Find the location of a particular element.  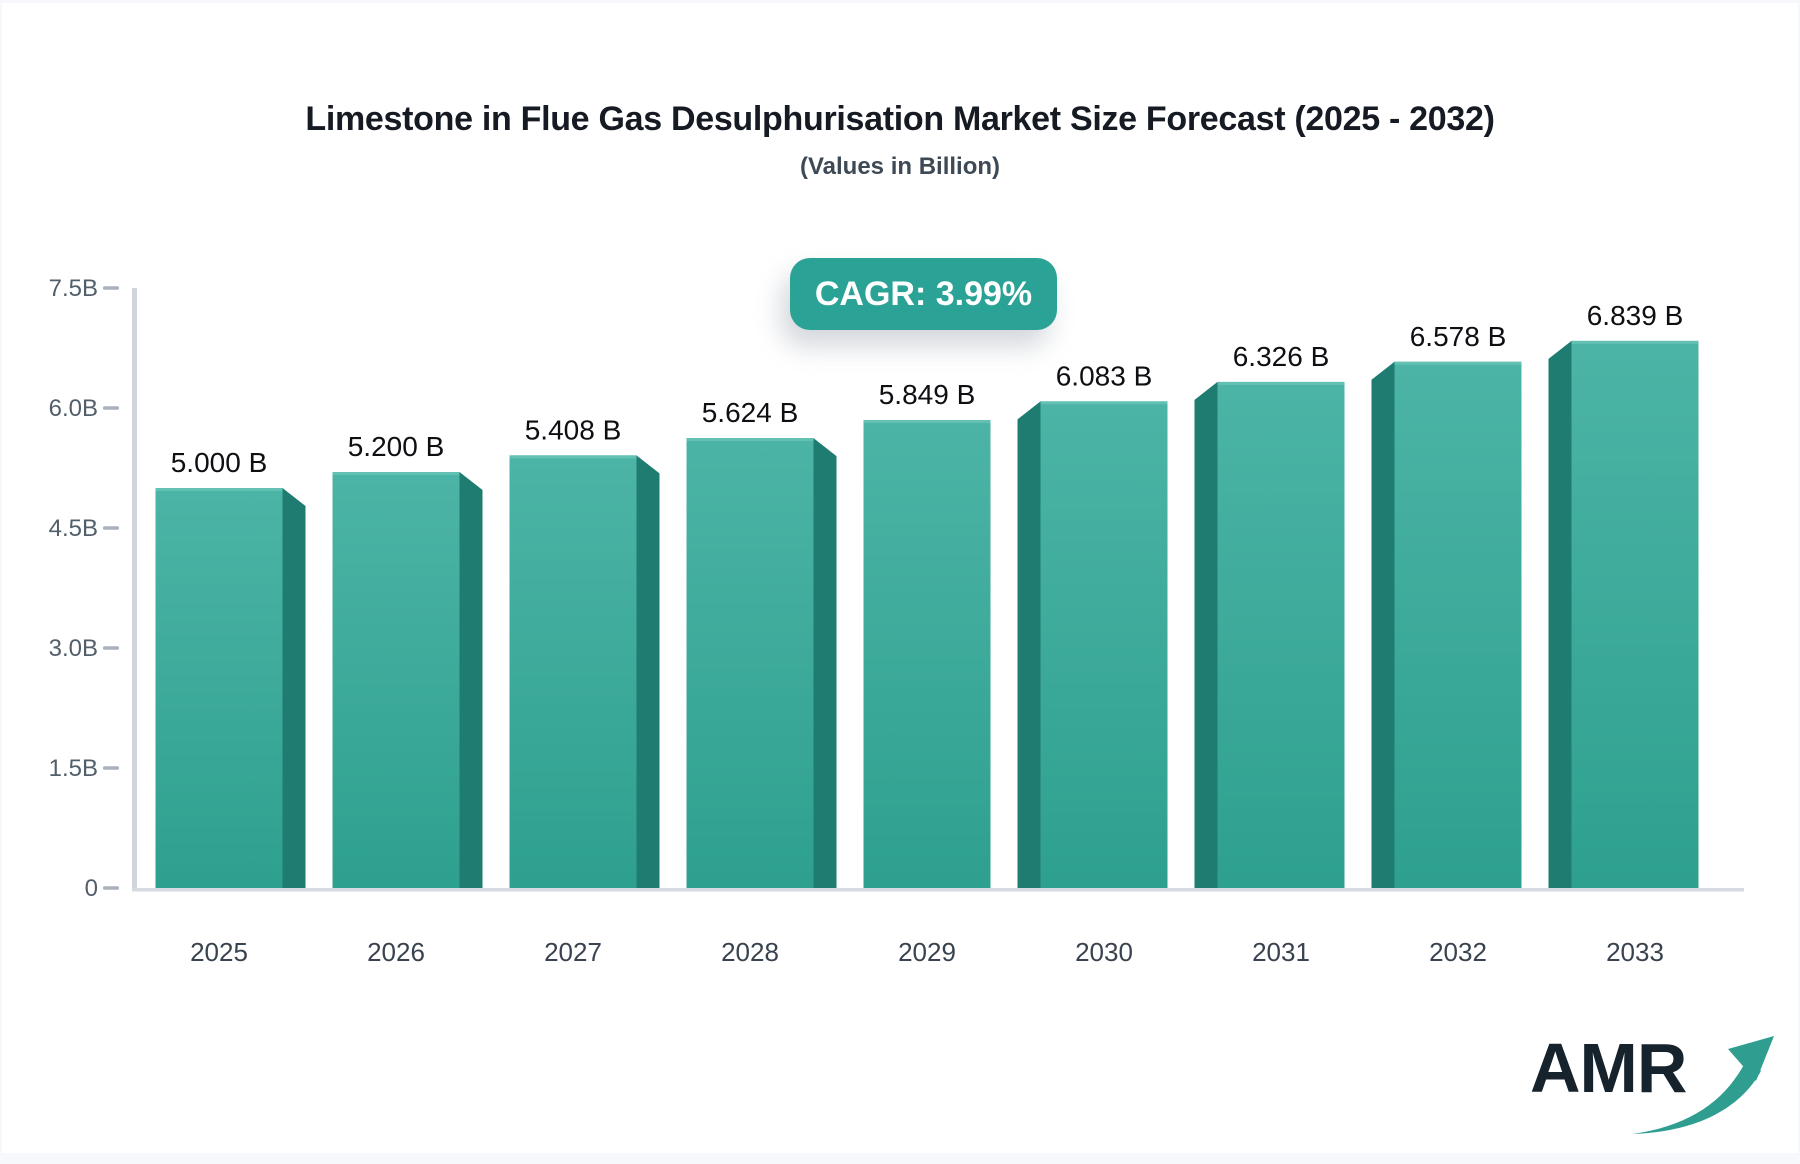

x-axis-label: 2028 is located at coordinates (750, 952).